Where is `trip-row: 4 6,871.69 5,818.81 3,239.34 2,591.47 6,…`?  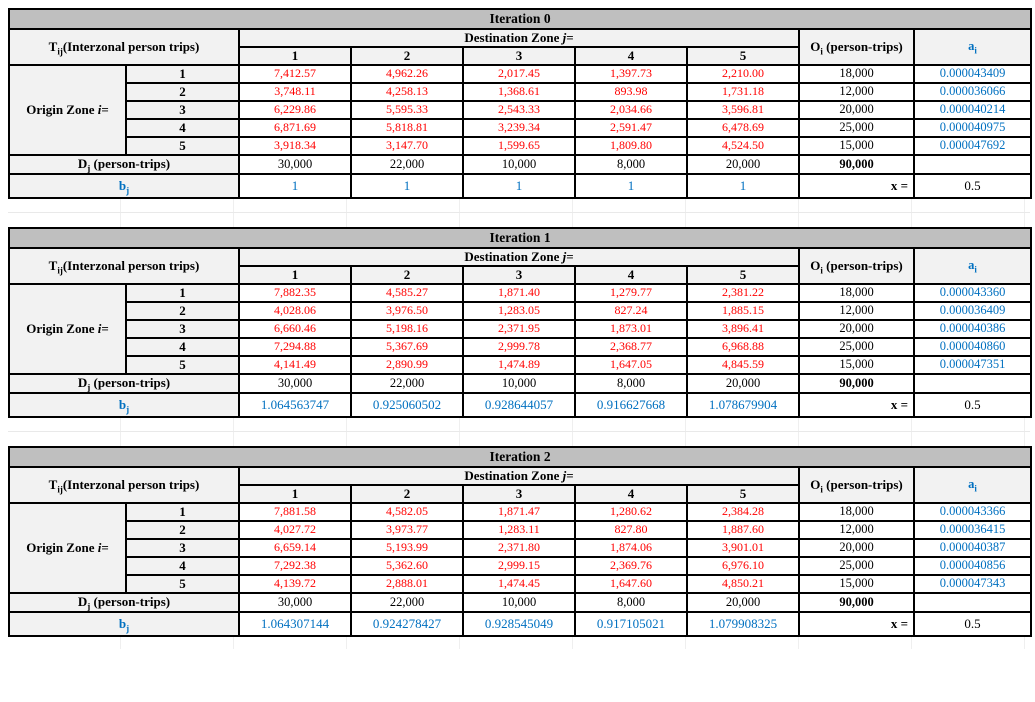
trip-row: 4 6,871.69 5,818.81 3,239.34 2,591.47 6,… is located at coordinates (521, 128).